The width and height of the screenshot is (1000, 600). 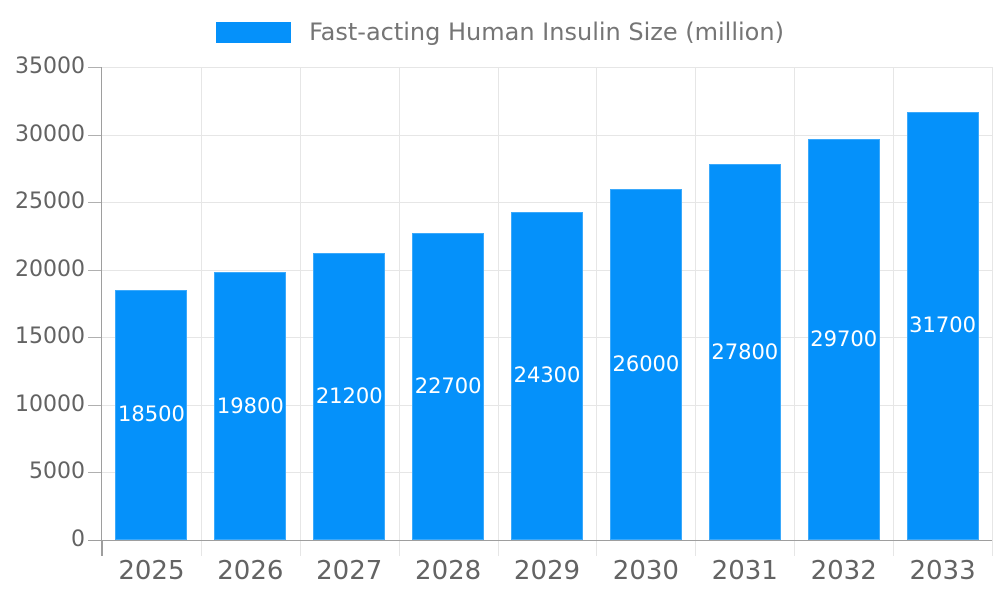 I want to click on bar-value-label: 18500, so click(x=151, y=414).